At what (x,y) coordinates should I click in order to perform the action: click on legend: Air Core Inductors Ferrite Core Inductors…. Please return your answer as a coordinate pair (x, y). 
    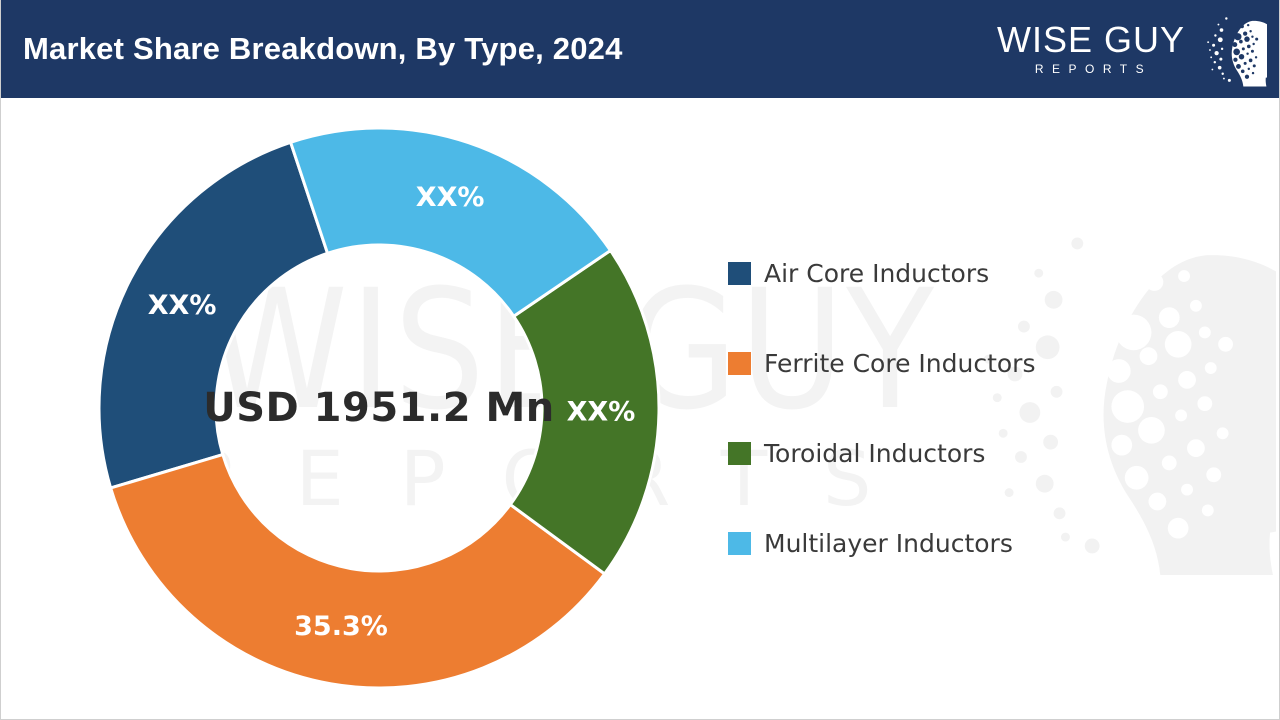
    Looking at the image, I should click on (881, 408).